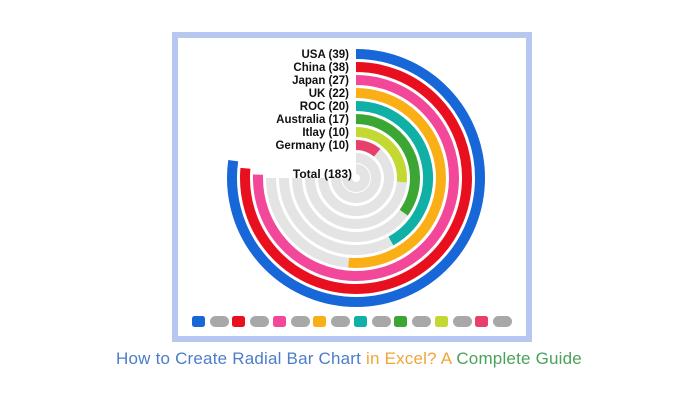  I want to click on legend-pair-china, so click(251, 321).